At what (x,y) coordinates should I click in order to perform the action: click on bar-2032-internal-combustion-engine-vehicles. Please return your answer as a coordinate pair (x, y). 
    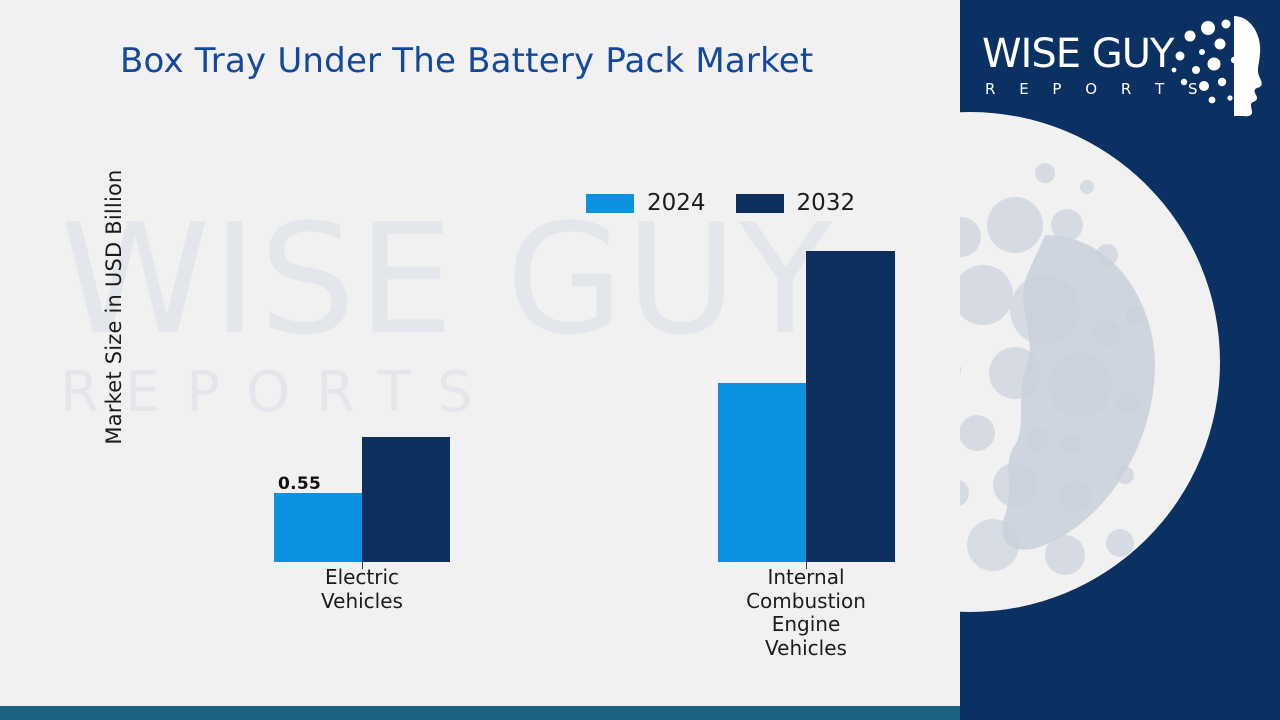
    Looking at the image, I should click on (850, 406).